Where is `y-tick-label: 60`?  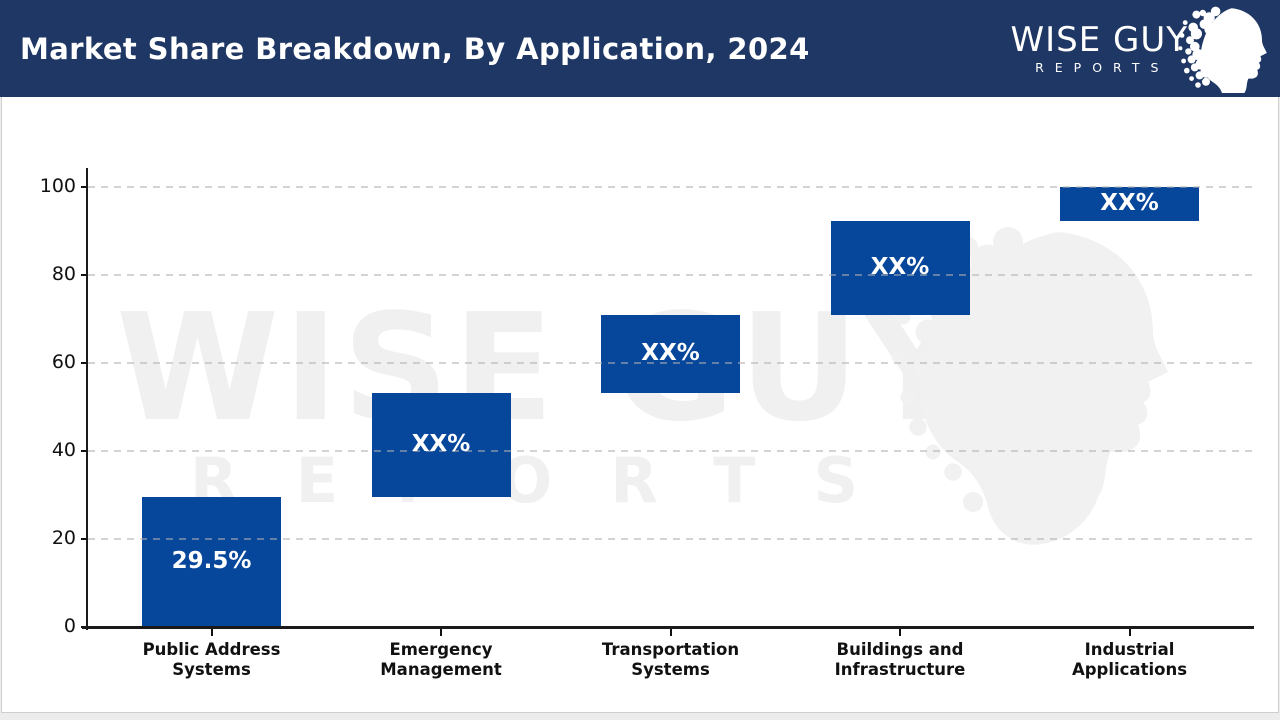 y-tick-label: 60 is located at coordinates (63, 362).